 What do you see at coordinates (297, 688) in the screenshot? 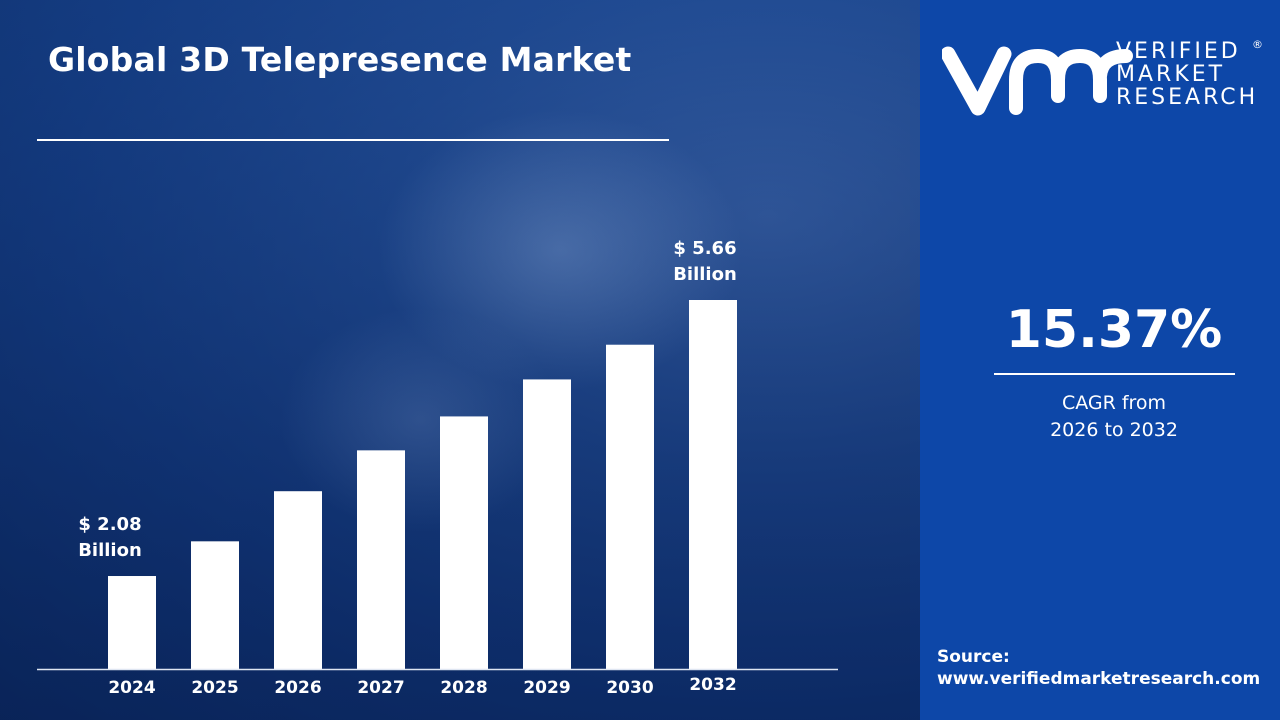
I see `x-tick-label: 2026` at bounding box center [297, 688].